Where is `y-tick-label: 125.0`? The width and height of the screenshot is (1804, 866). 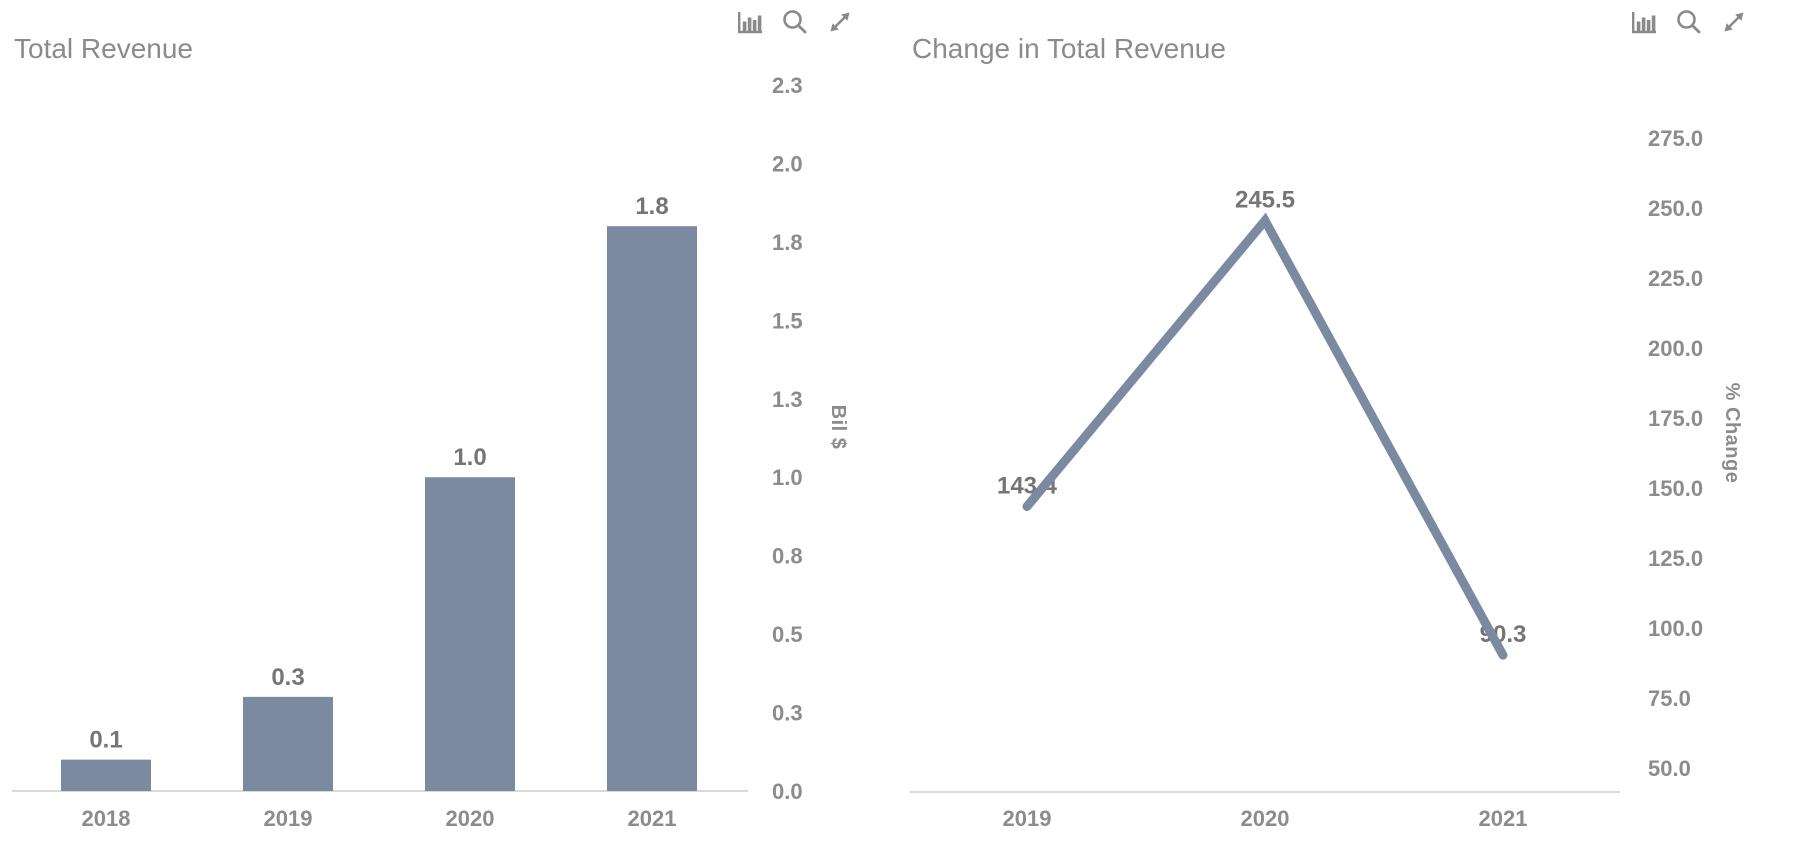 y-tick-label: 125.0 is located at coordinates (1675, 558).